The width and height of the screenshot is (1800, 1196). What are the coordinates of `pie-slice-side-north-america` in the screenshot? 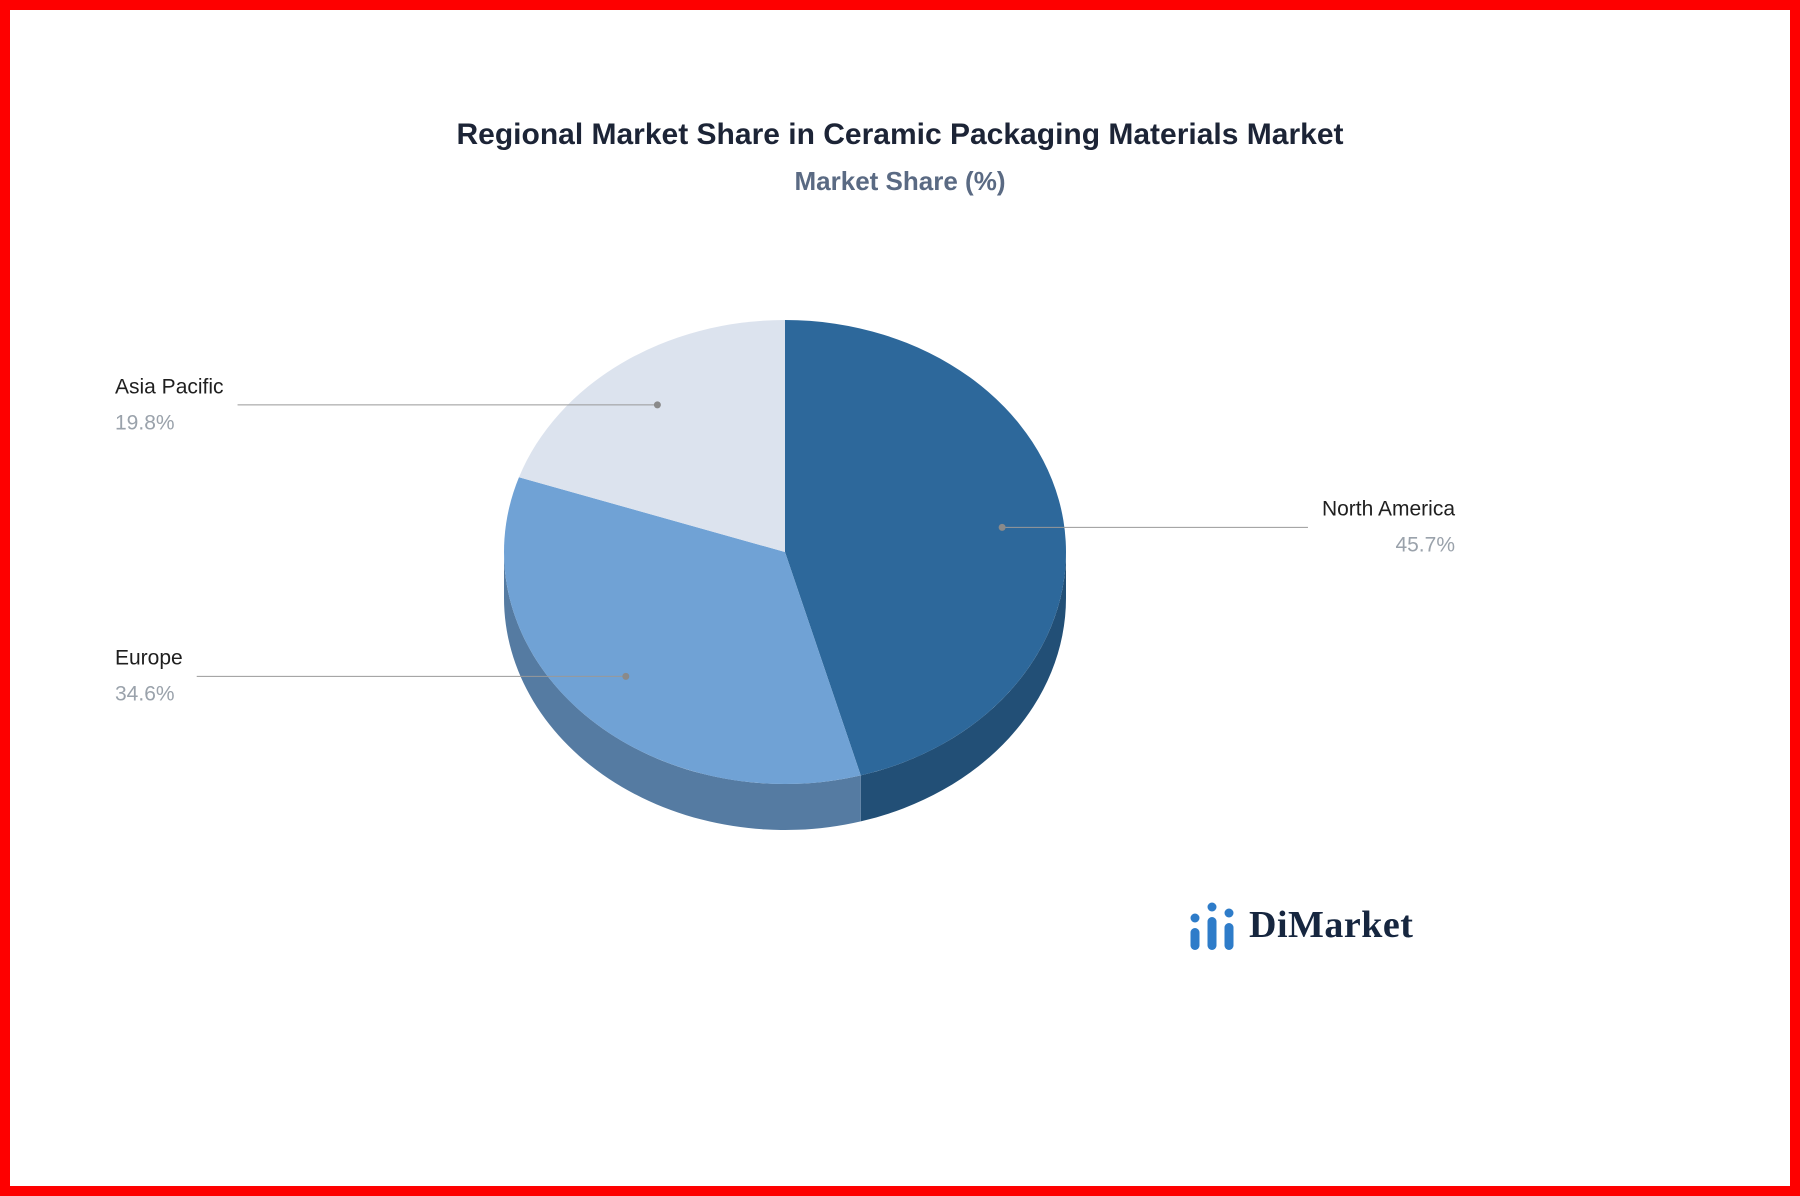 It's located at (963, 687).